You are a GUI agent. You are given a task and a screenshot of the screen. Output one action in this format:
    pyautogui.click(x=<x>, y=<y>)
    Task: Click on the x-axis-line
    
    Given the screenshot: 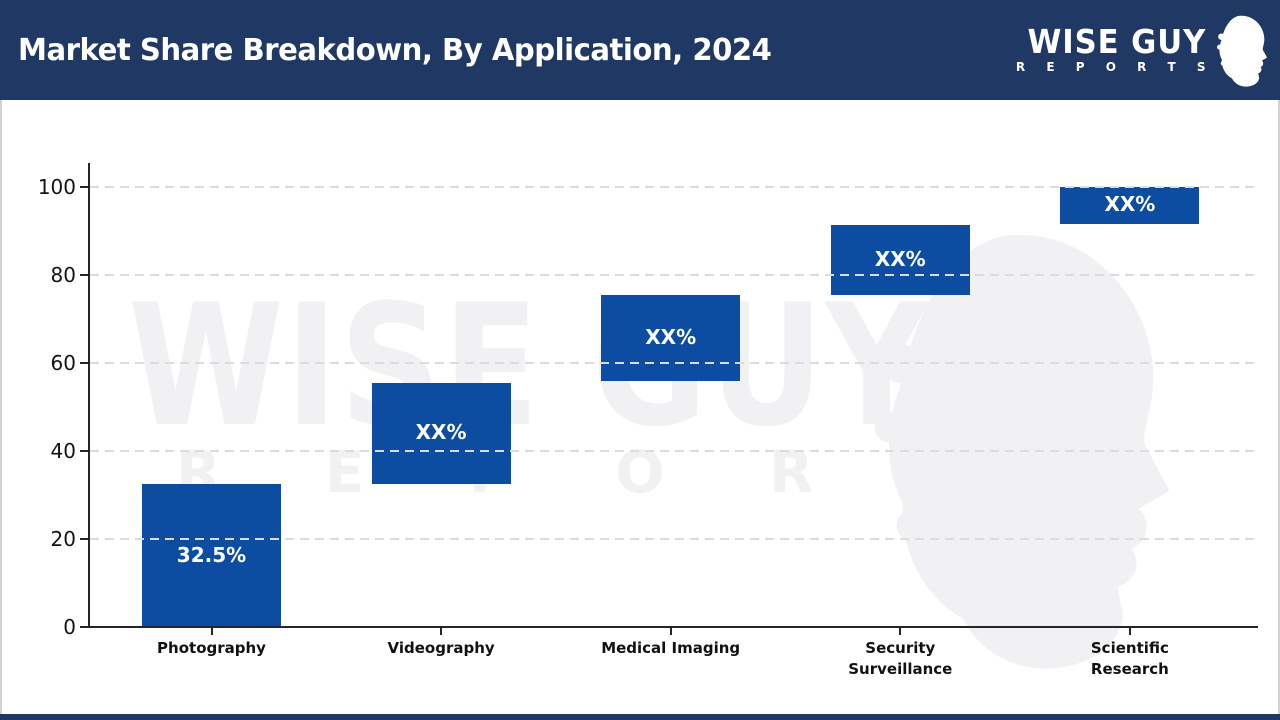 What is the action you would take?
    pyautogui.click(x=673, y=627)
    